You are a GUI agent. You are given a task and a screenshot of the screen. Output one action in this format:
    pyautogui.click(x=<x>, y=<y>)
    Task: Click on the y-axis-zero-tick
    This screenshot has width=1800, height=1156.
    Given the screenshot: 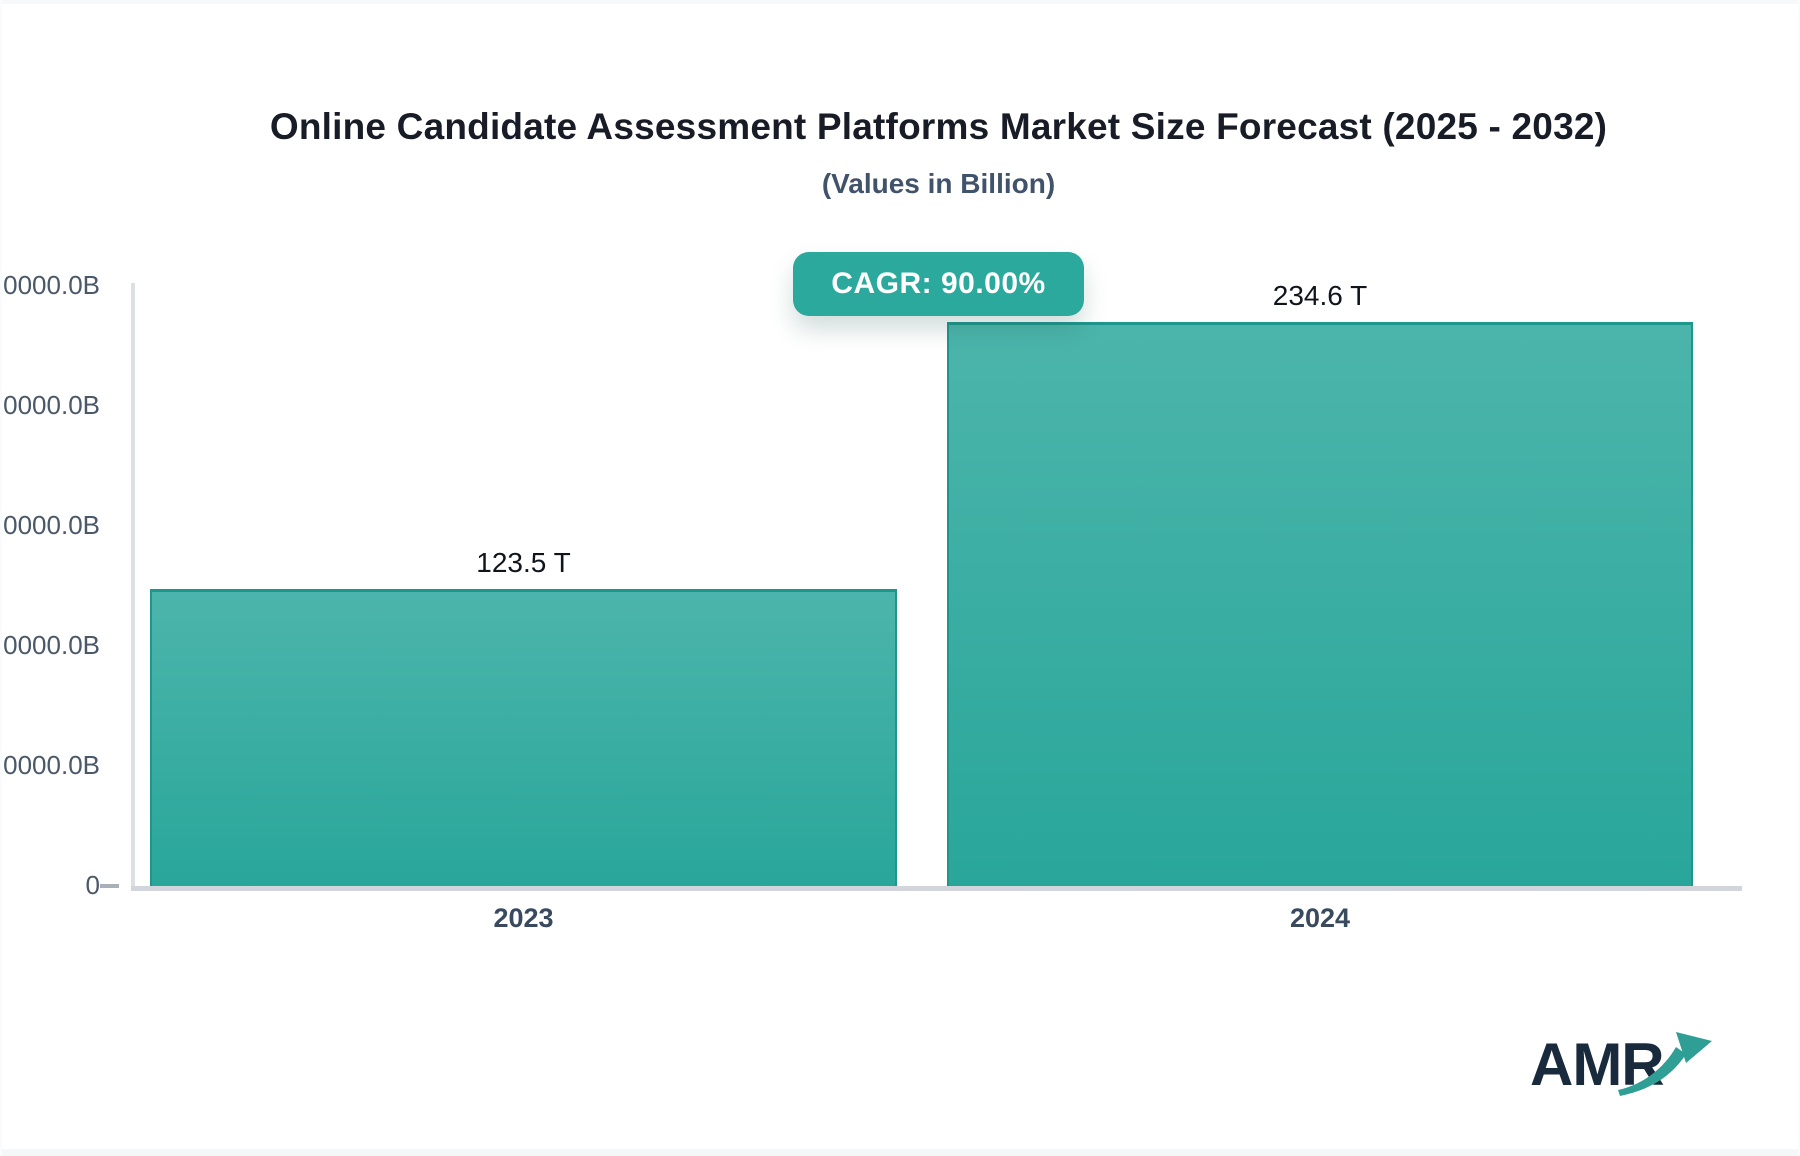 What is the action you would take?
    pyautogui.click(x=109, y=886)
    